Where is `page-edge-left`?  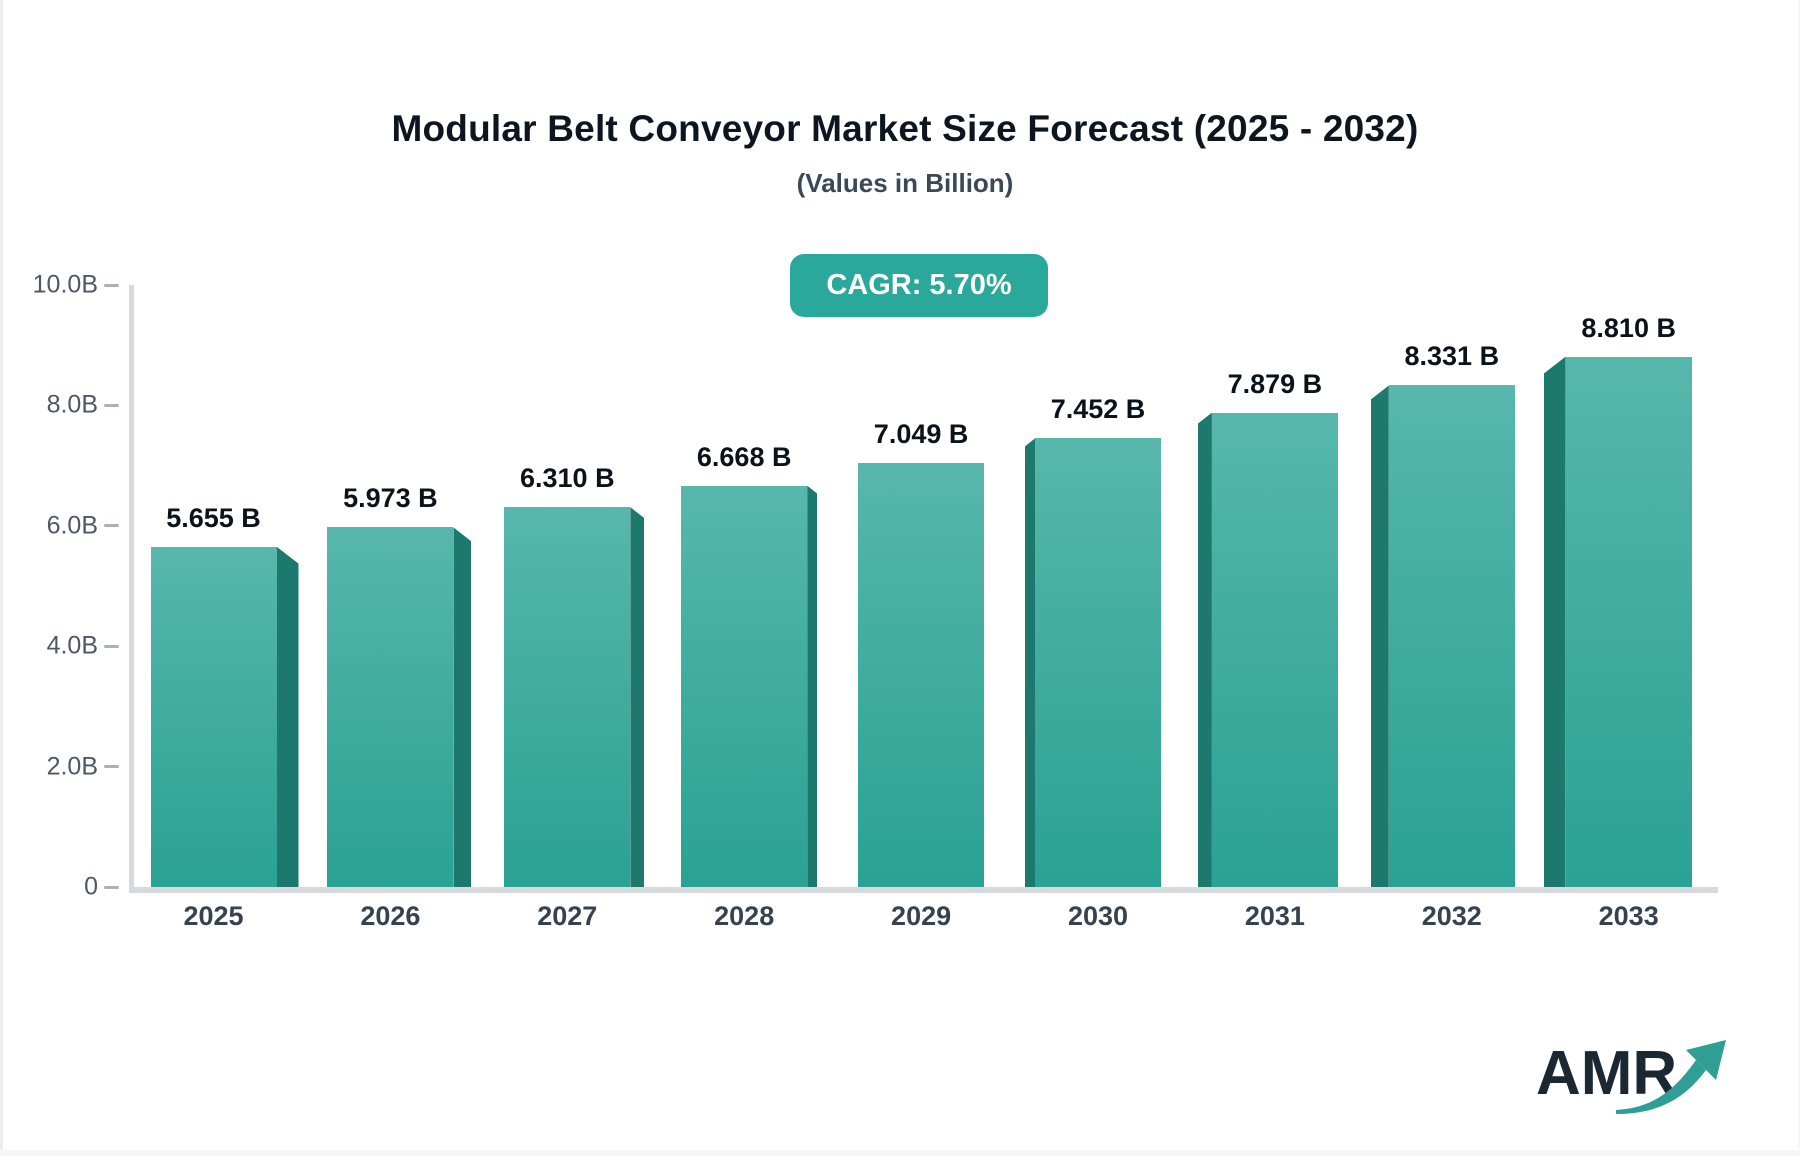
page-edge-left is located at coordinates (1, 578).